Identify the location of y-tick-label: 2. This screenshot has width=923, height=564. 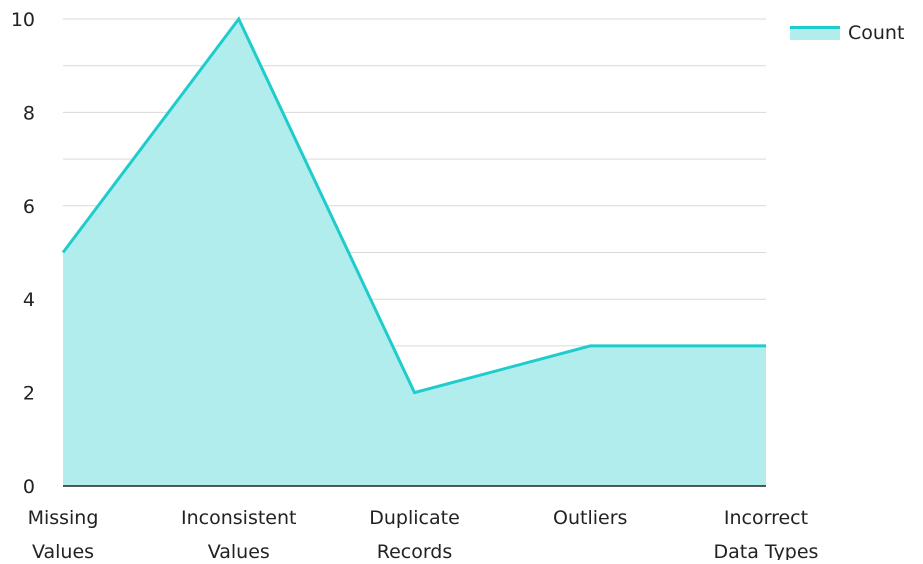
(29, 394).